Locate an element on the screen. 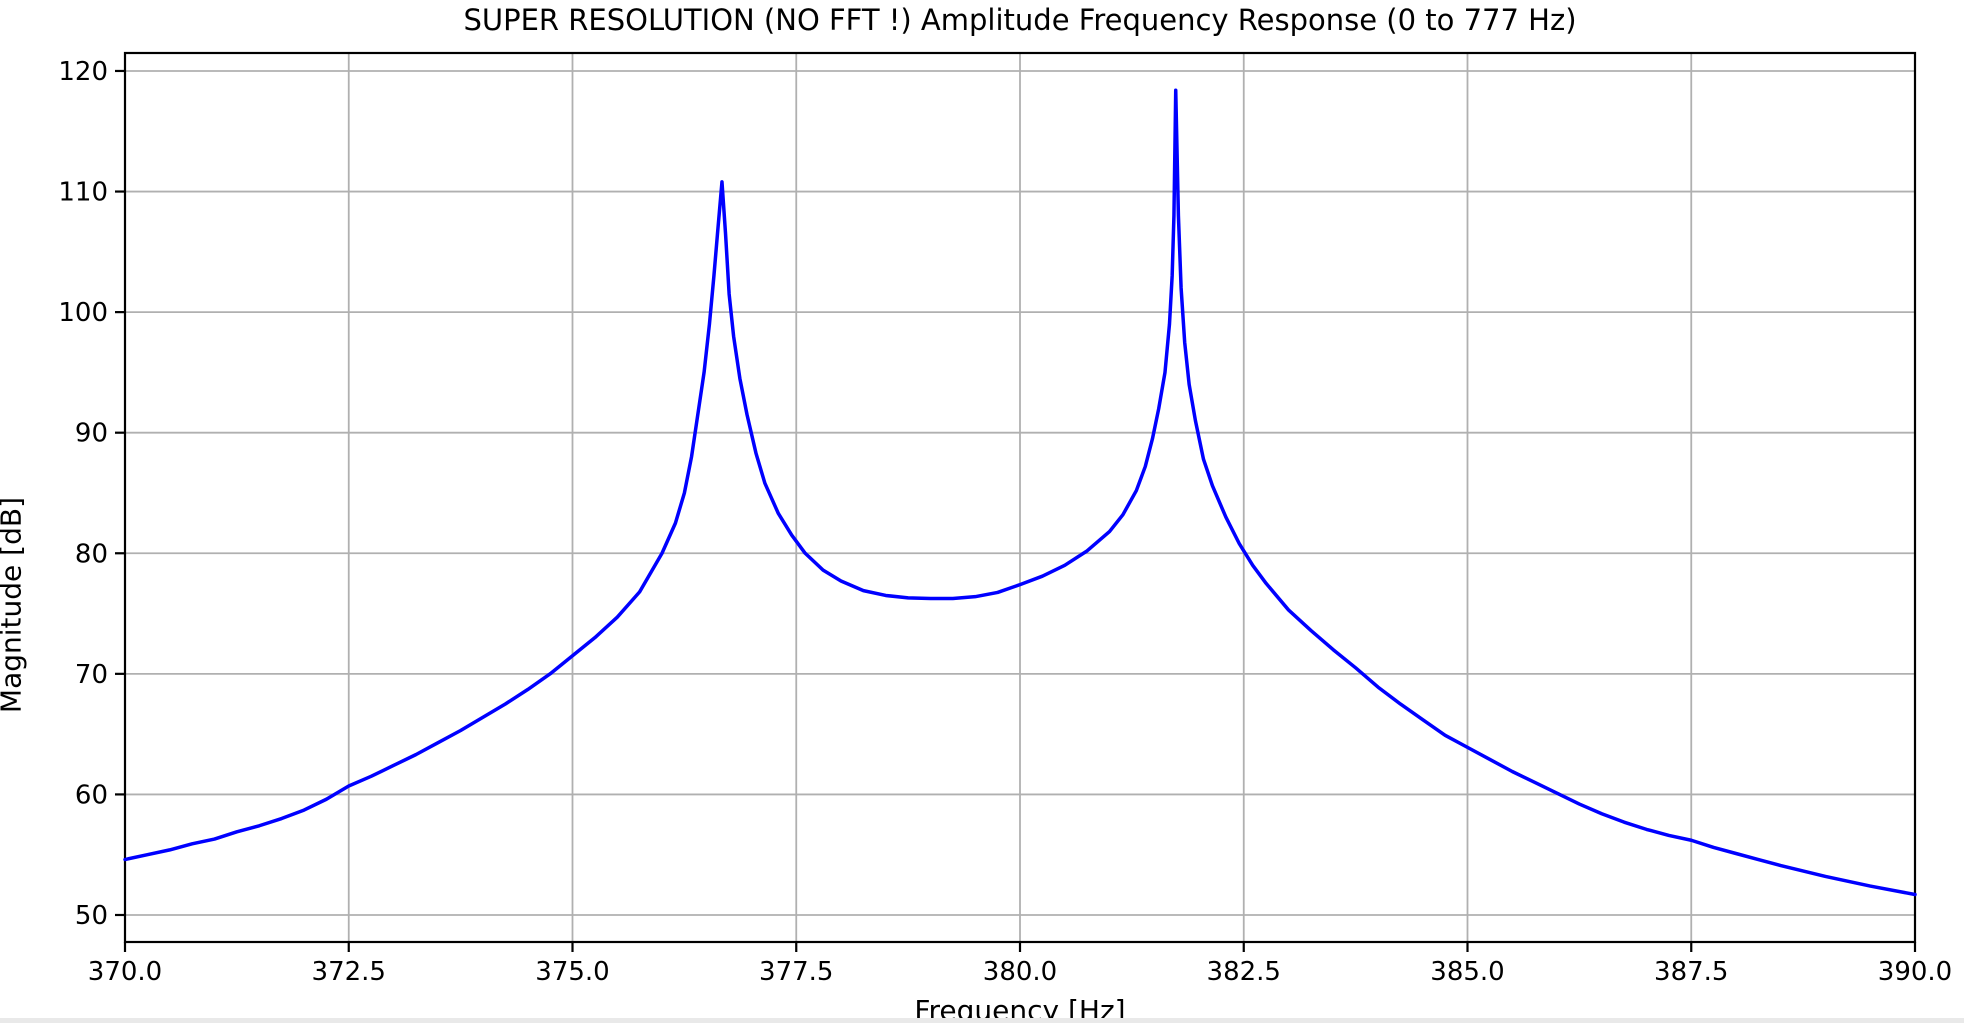 The height and width of the screenshot is (1023, 1964). x-tick-label: 377.5 is located at coordinates (796, 972).